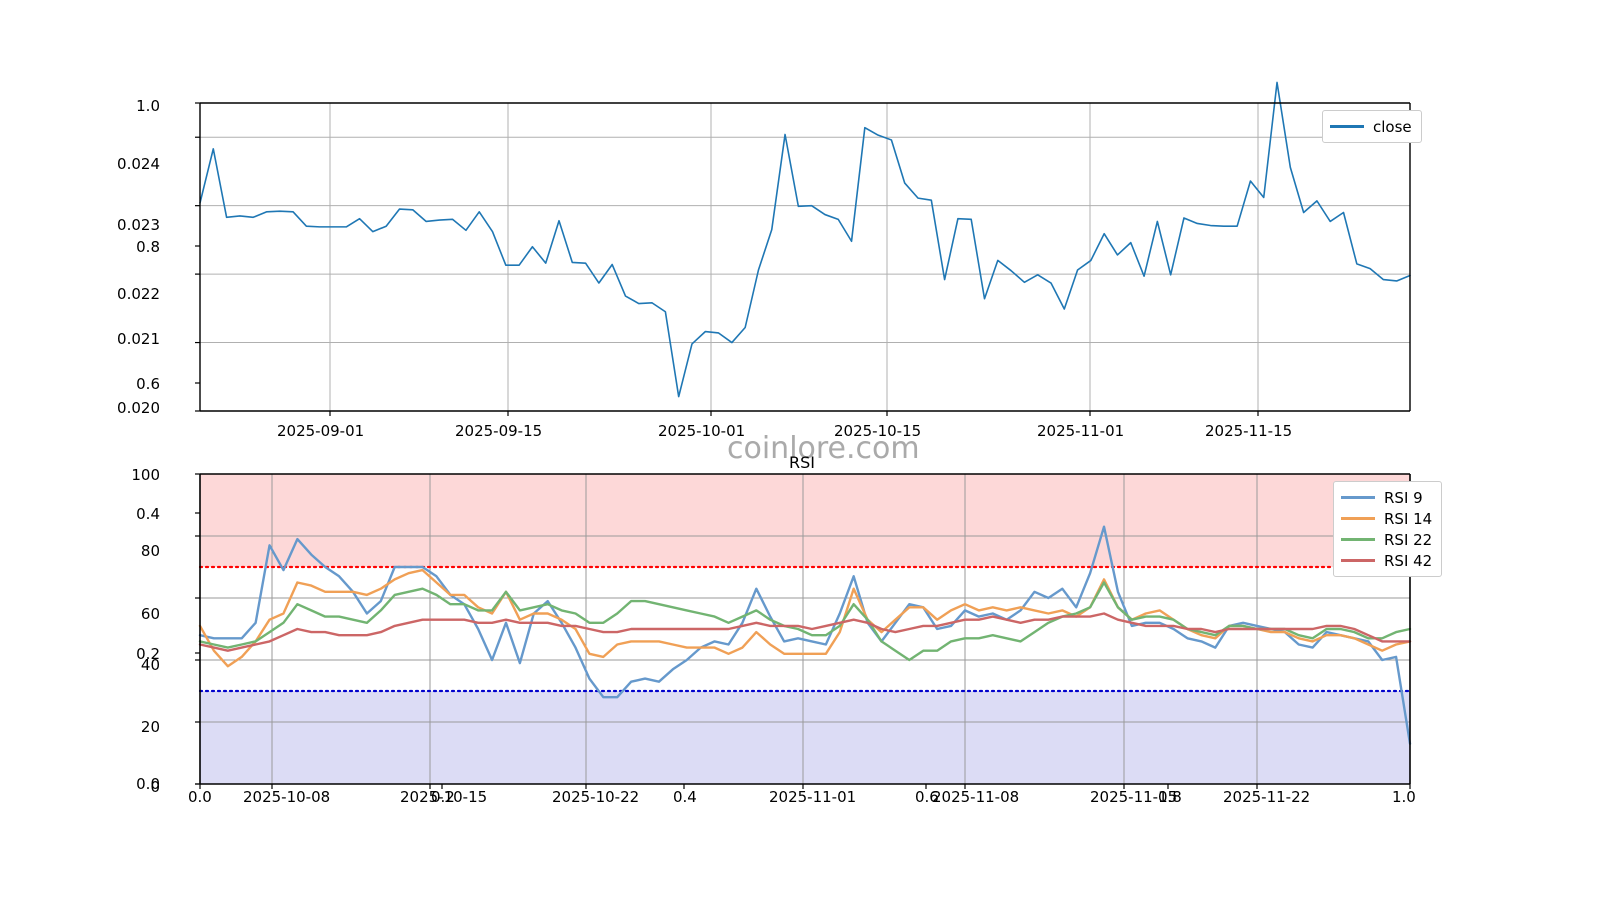  What do you see at coordinates (499, 431) in the screenshot?
I see `price-xtick-1: 2025-09-15` at bounding box center [499, 431].